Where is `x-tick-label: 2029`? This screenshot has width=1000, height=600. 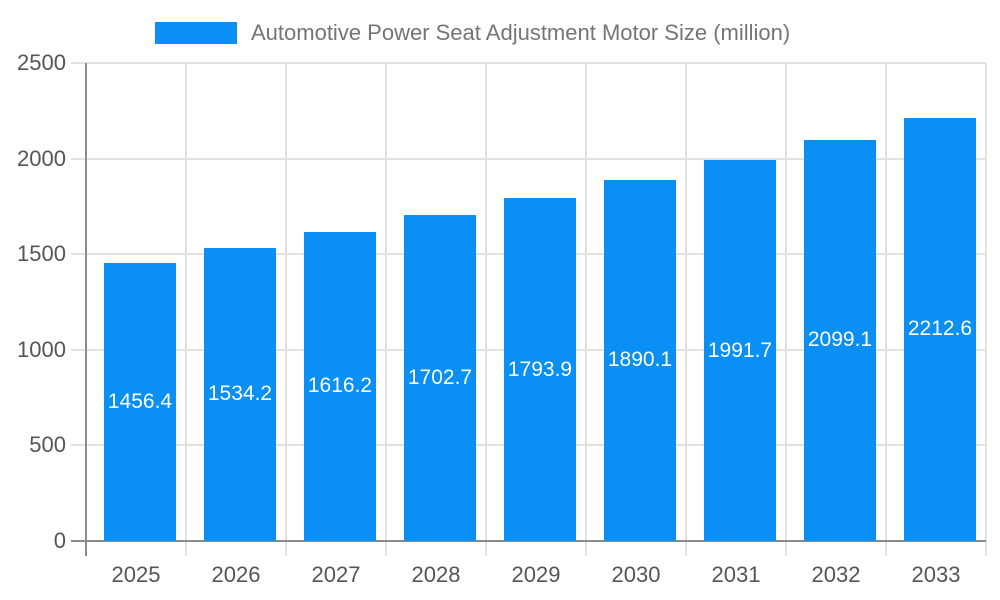
x-tick-label: 2029 is located at coordinates (536, 574).